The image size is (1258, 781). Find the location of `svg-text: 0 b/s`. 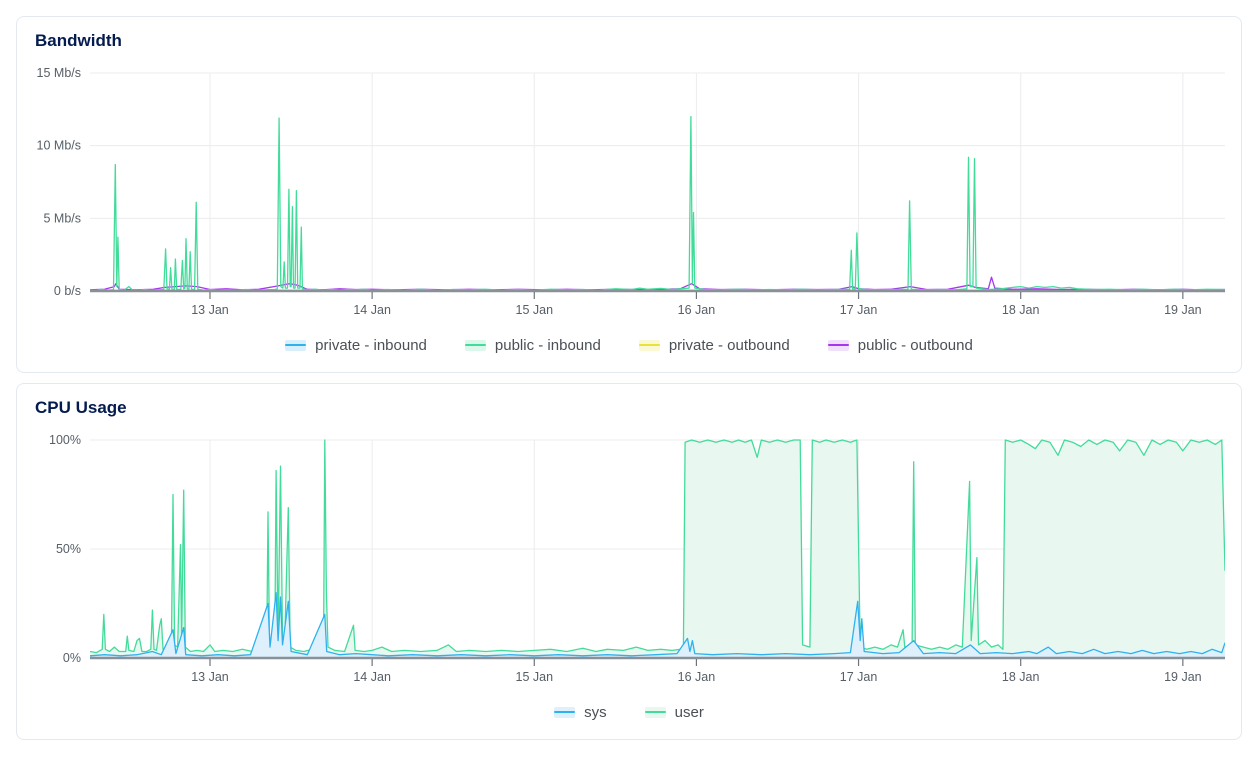

svg-text: 0 b/s is located at coordinates (67, 291).